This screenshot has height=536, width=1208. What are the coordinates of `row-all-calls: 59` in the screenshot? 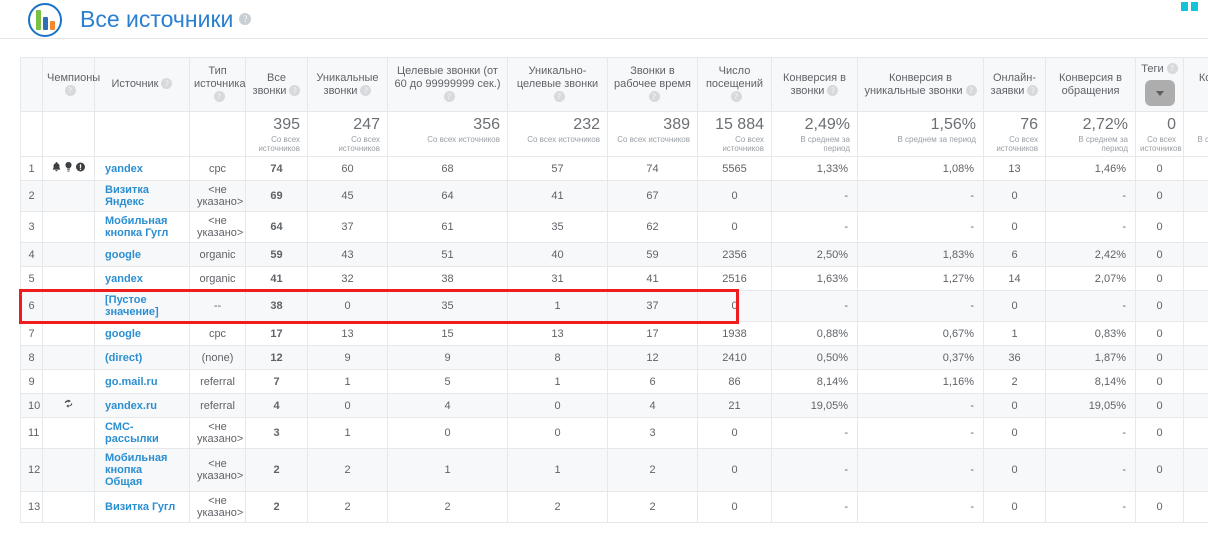 It's located at (276, 254).